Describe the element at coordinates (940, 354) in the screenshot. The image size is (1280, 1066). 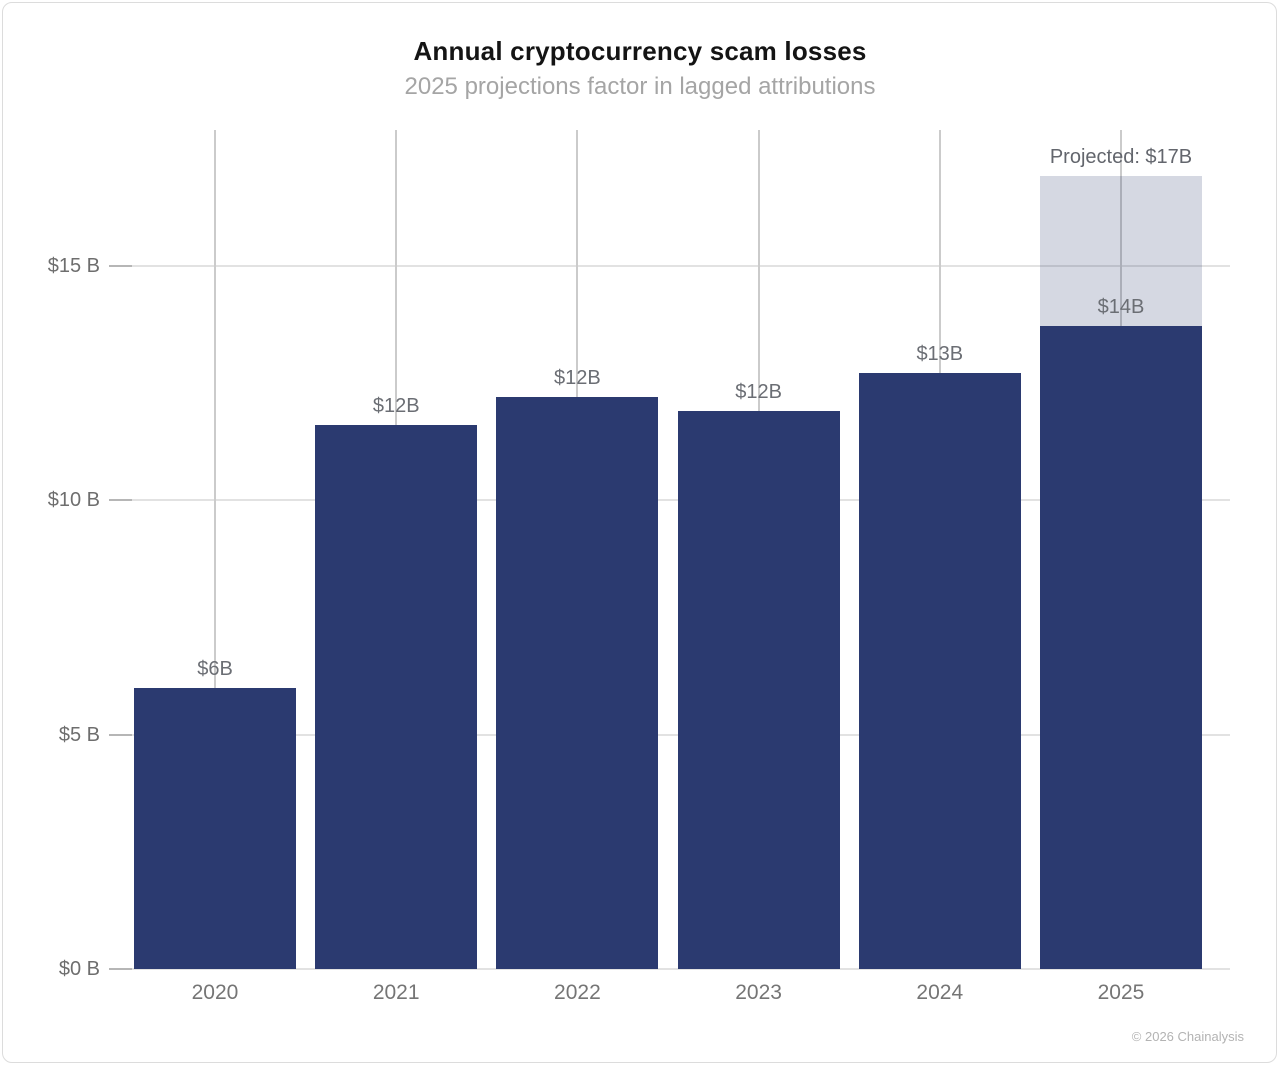
I see `bar-value-label: $13B` at that location.